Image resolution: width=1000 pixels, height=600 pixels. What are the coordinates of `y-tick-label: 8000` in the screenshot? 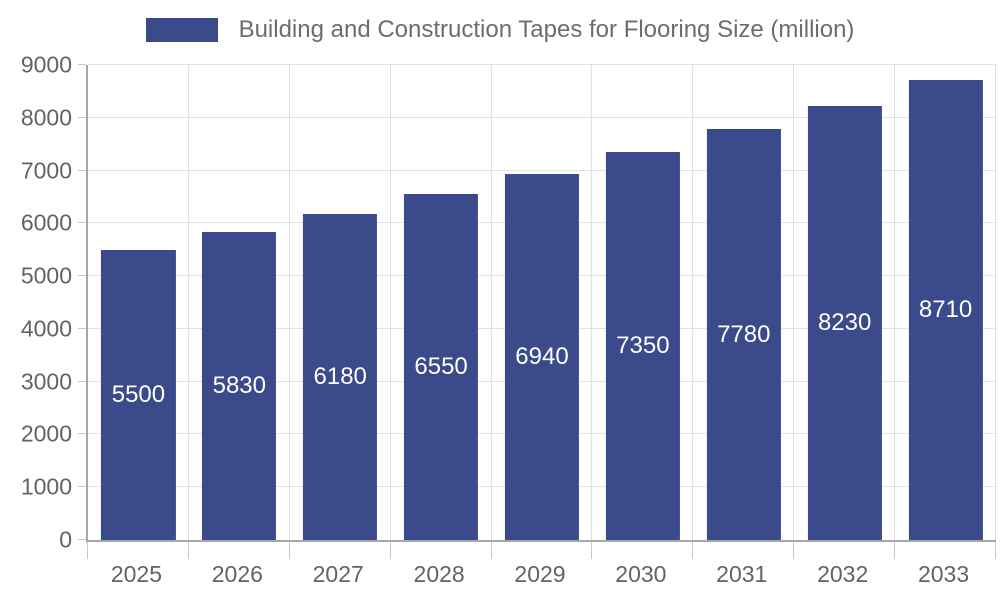 It's located at (46, 117).